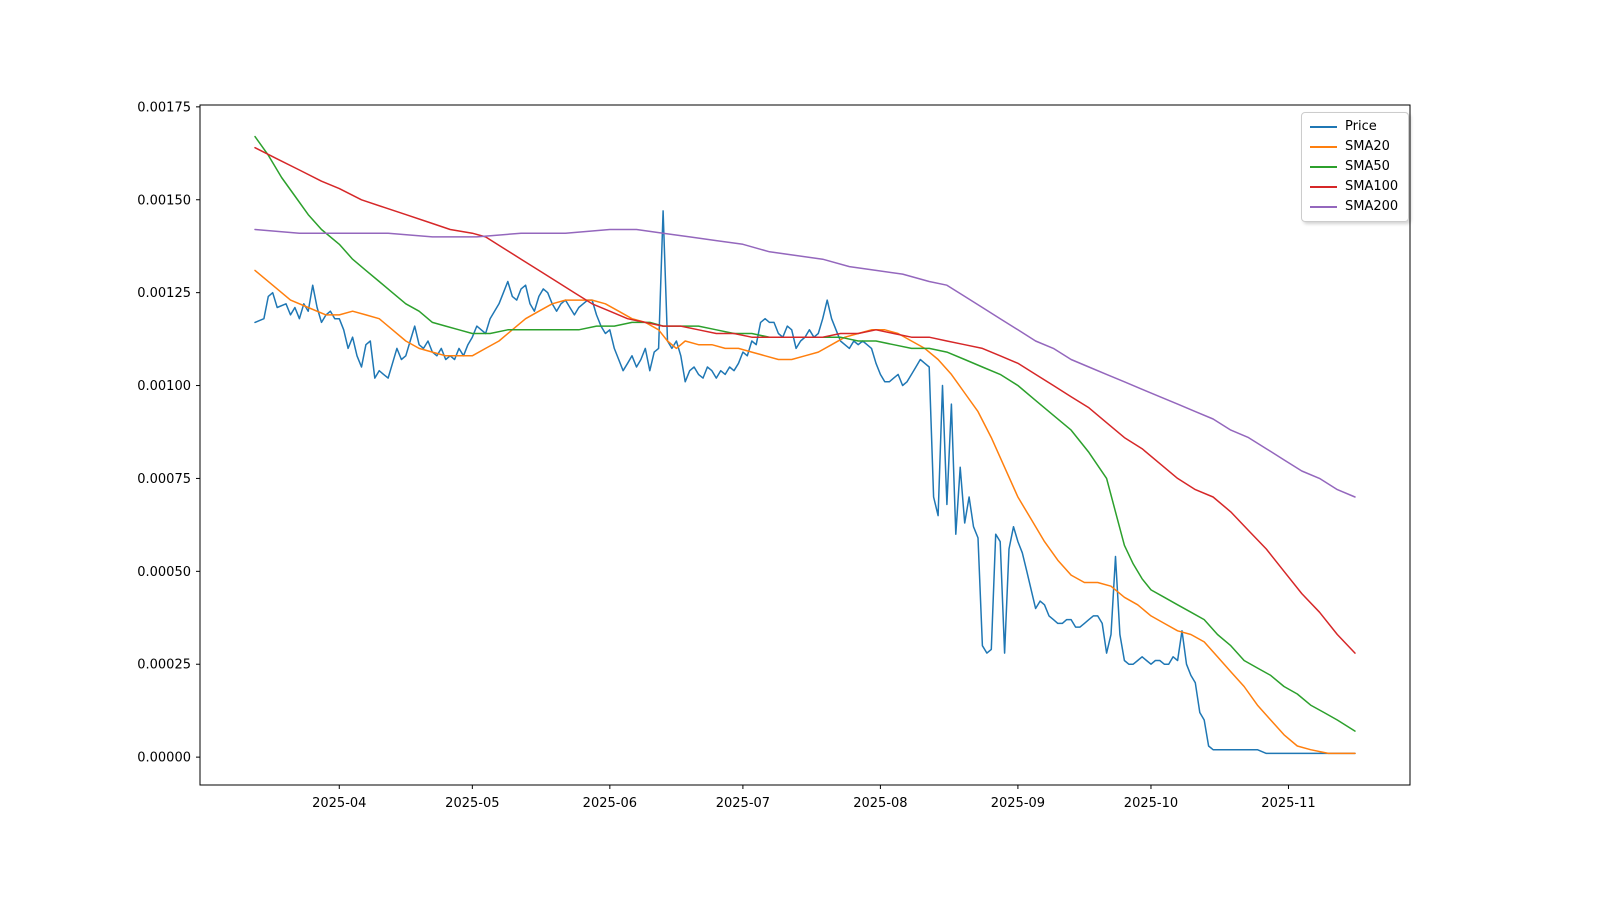 This screenshot has width=1600, height=900. I want to click on x-tick-label: 2025-04, so click(339, 803).